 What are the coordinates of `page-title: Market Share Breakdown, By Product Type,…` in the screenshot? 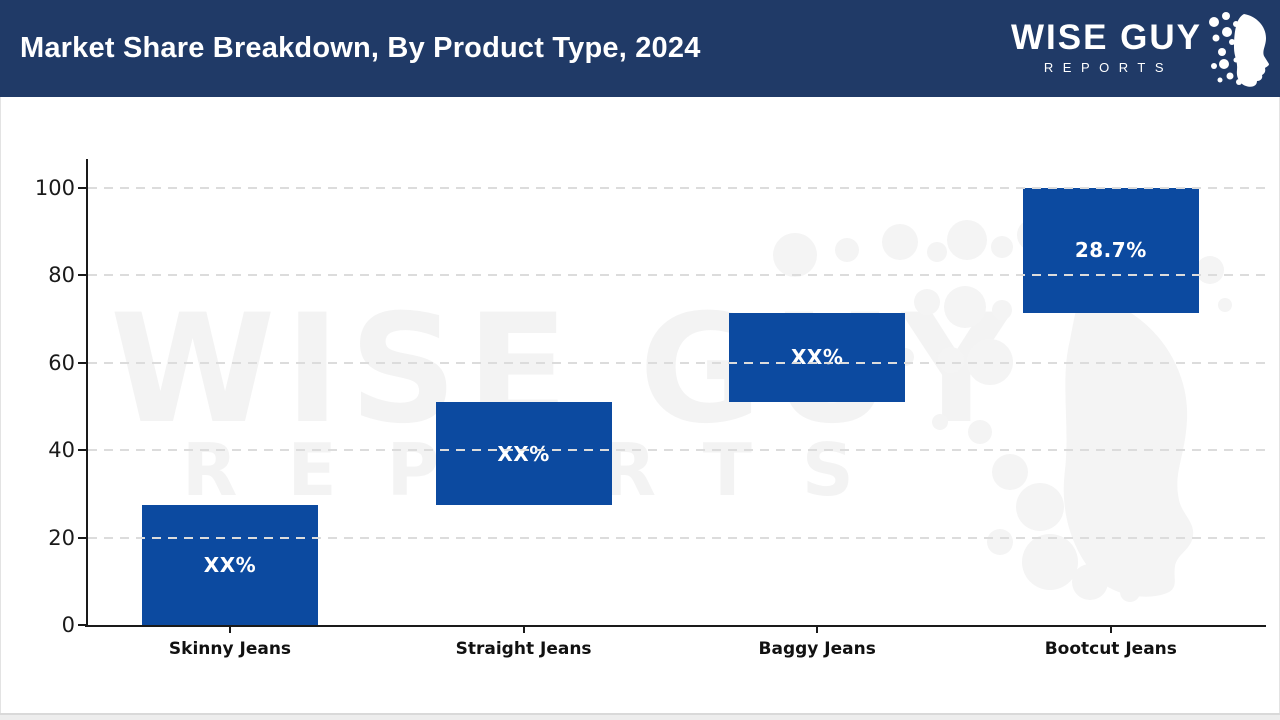 It's located at (360, 48).